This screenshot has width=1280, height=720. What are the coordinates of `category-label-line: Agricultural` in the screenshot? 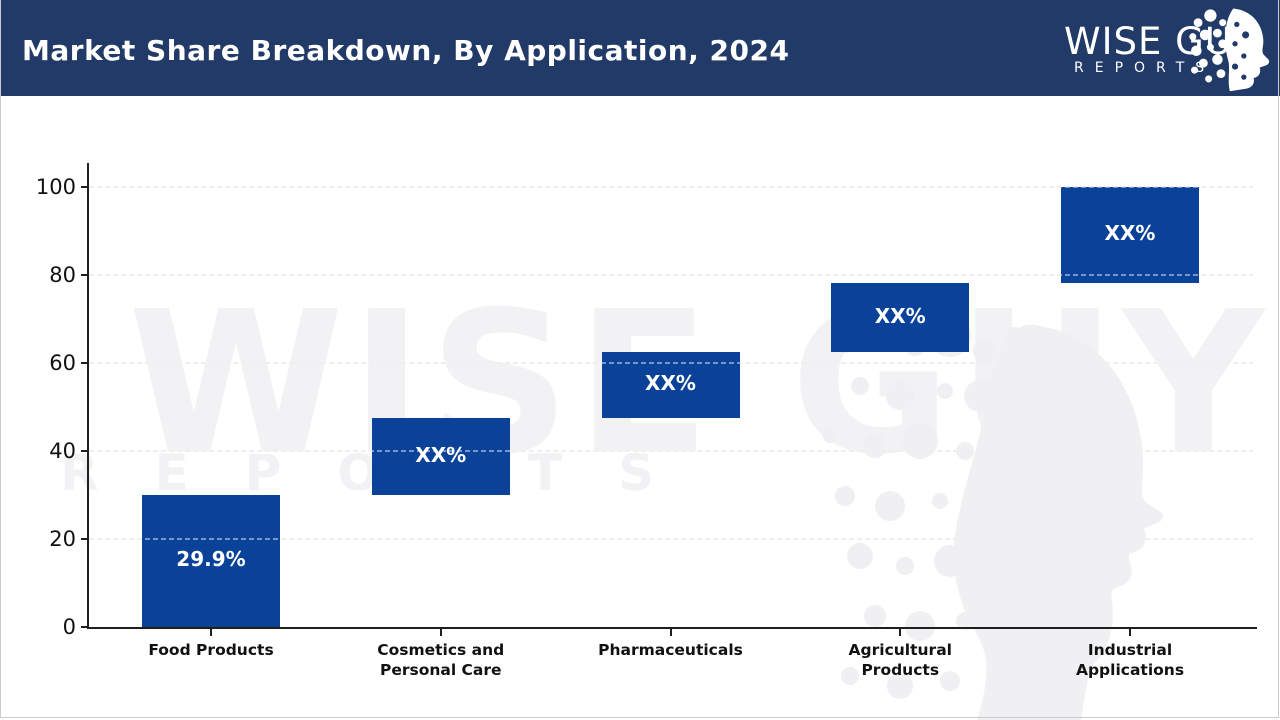 It's located at (900, 650).